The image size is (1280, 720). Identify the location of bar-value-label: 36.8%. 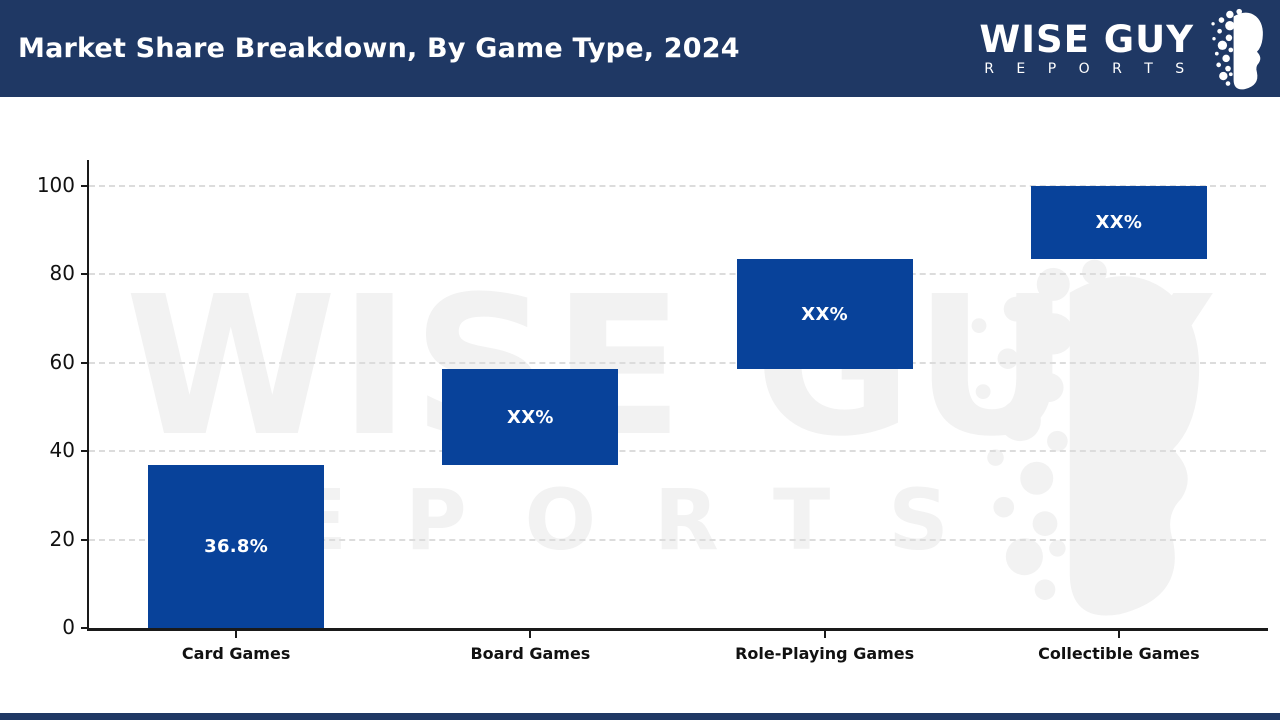
(236, 547).